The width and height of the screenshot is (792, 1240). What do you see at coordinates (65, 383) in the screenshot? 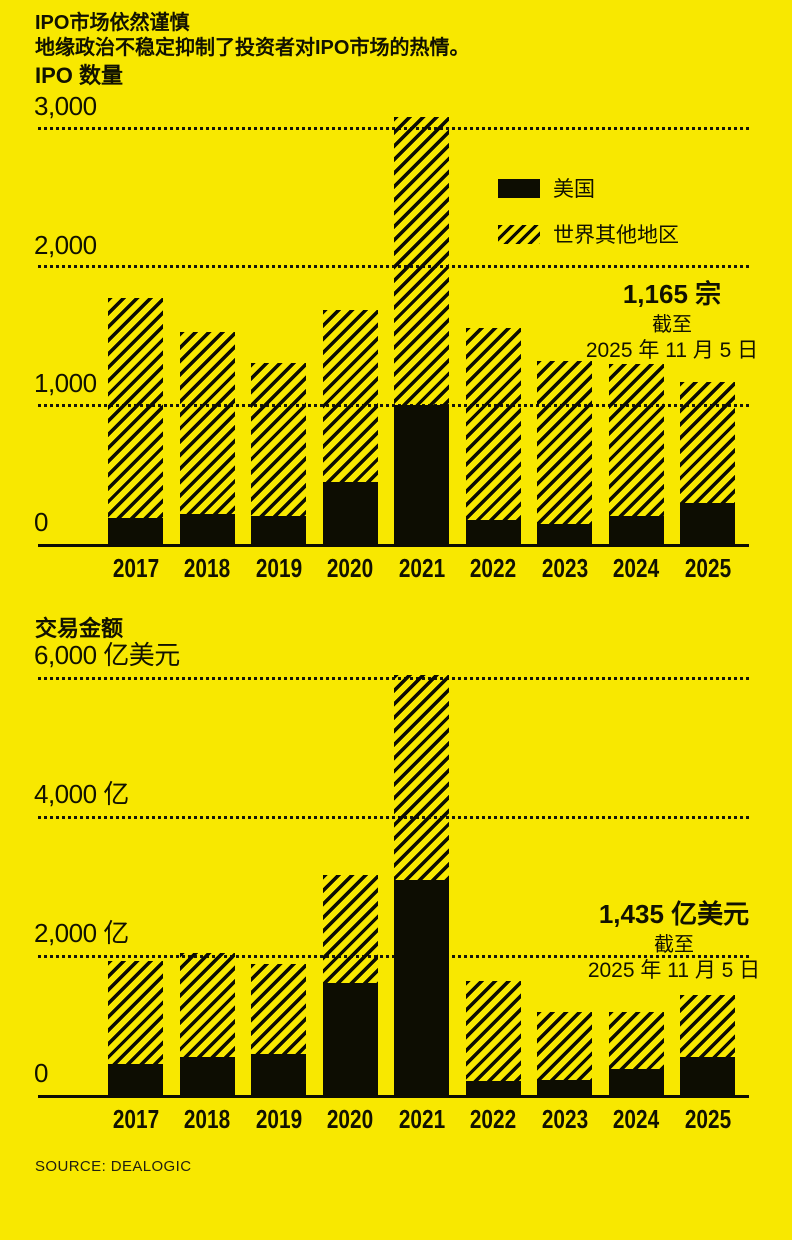
I see `y-axis-tick-label: 1,000` at bounding box center [65, 383].